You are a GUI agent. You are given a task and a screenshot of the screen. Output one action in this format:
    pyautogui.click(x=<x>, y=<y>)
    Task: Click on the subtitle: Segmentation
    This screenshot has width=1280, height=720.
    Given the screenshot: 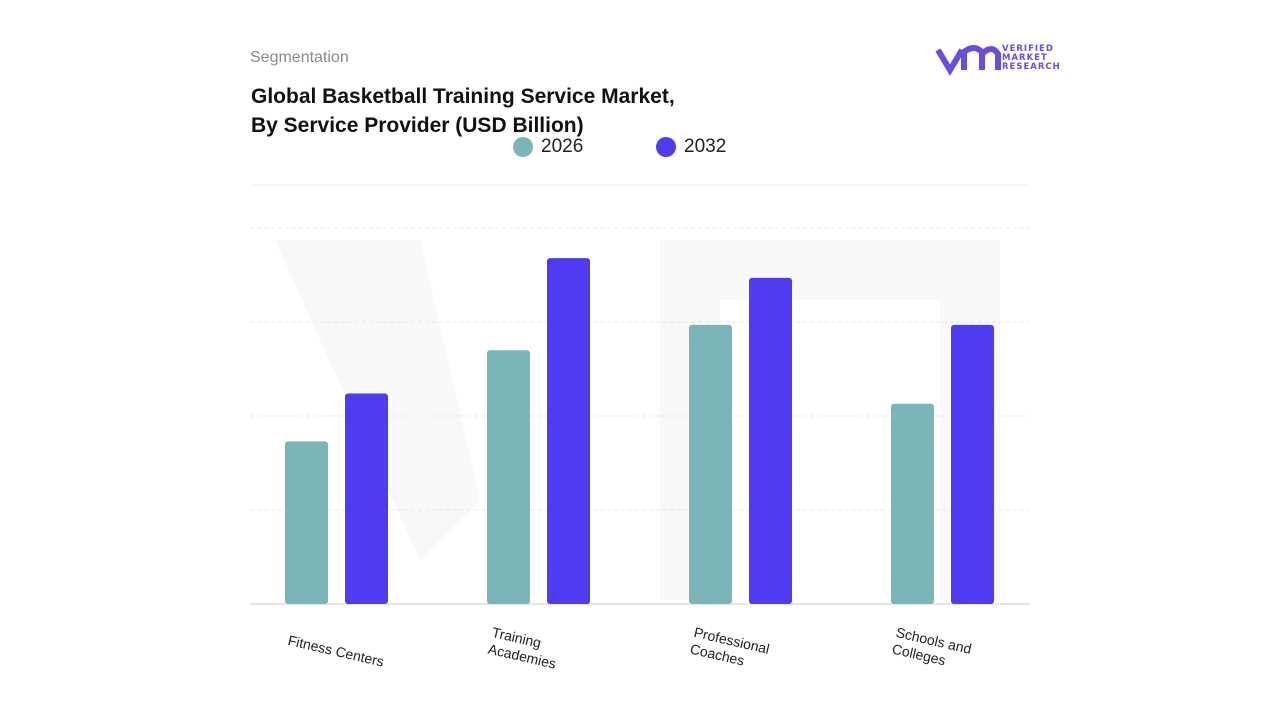 What is the action you would take?
    pyautogui.click(x=299, y=57)
    